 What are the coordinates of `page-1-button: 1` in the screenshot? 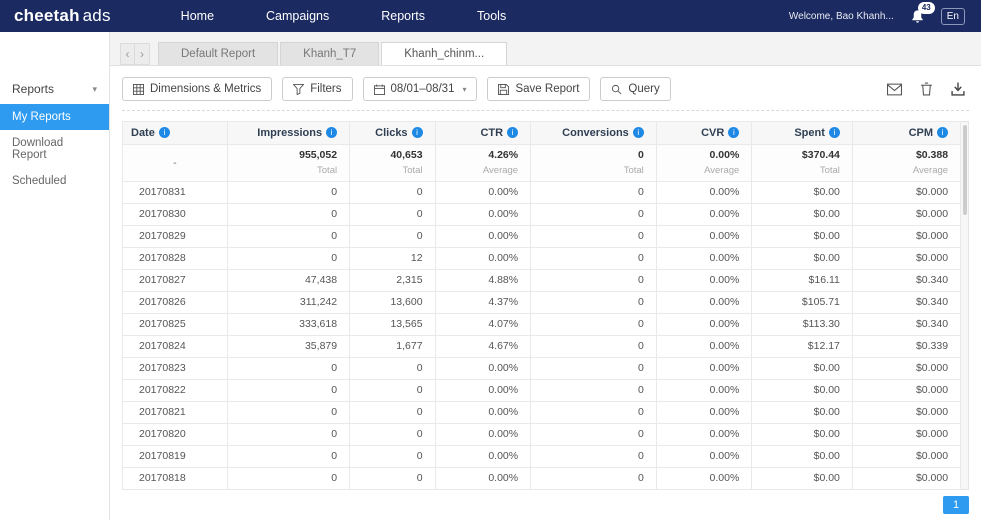 It's located at (956, 505).